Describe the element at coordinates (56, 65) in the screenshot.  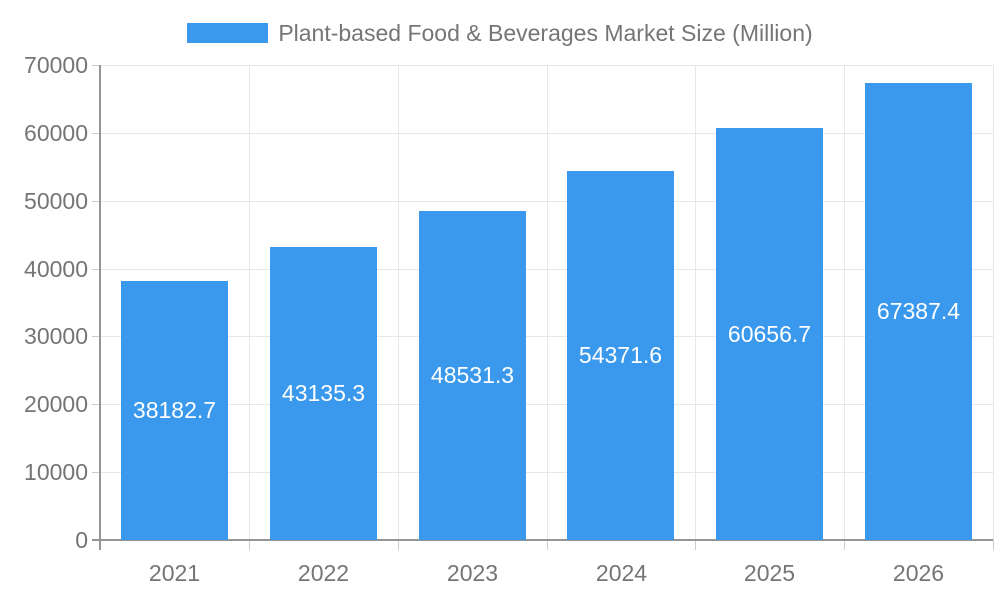
I see `y-tick-label: 70000` at that location.